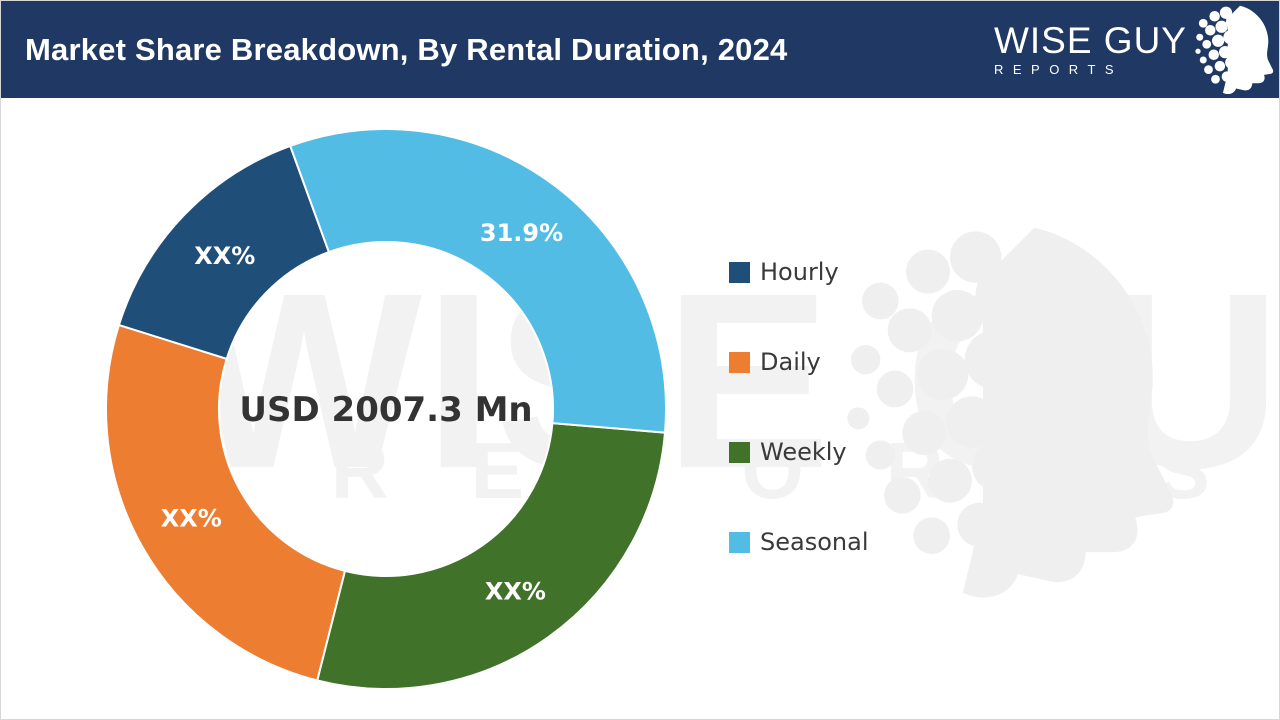 The height and width of the screenshot is (720, 1280). What do you see at coordinates (814, 542) in the screenshot?
I see `legend-label-seasonal: Seasonal` at bounding box center [814, 542].